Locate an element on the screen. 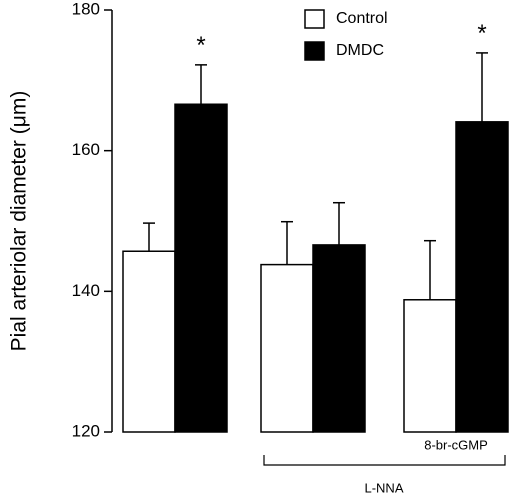  y-axis-label: Pial arteriolar diameter (μm) is located at coordinates (19, 221).